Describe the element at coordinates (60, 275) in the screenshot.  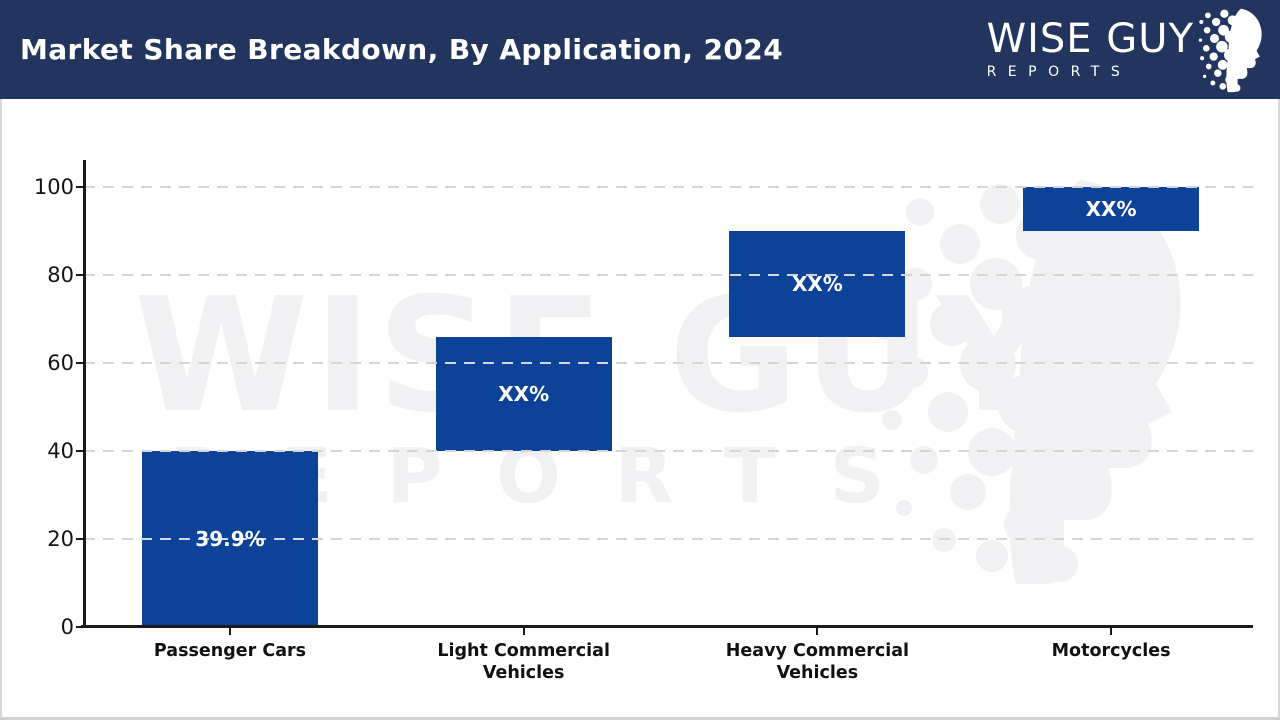
I see `y-tick-label: 80` at that location.